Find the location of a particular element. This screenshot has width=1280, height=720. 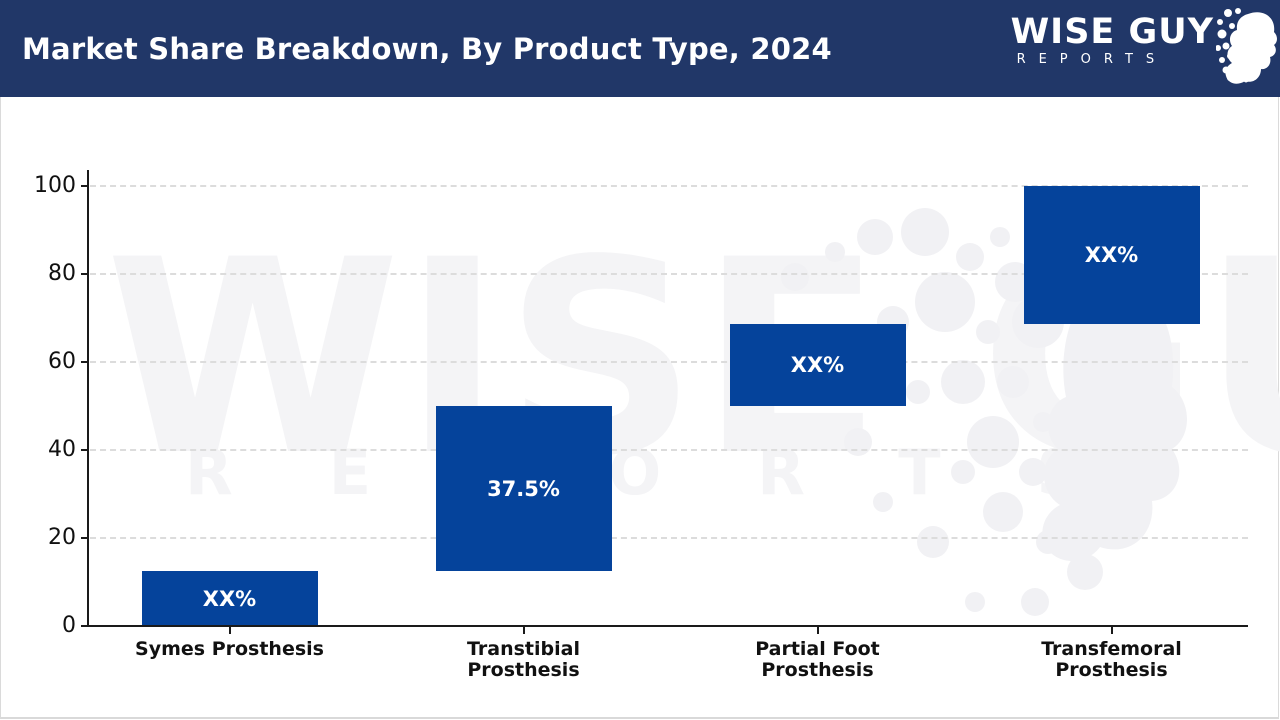

x-category-label: Transfemoral Prosthesis is located at coordinates (1112, 660).